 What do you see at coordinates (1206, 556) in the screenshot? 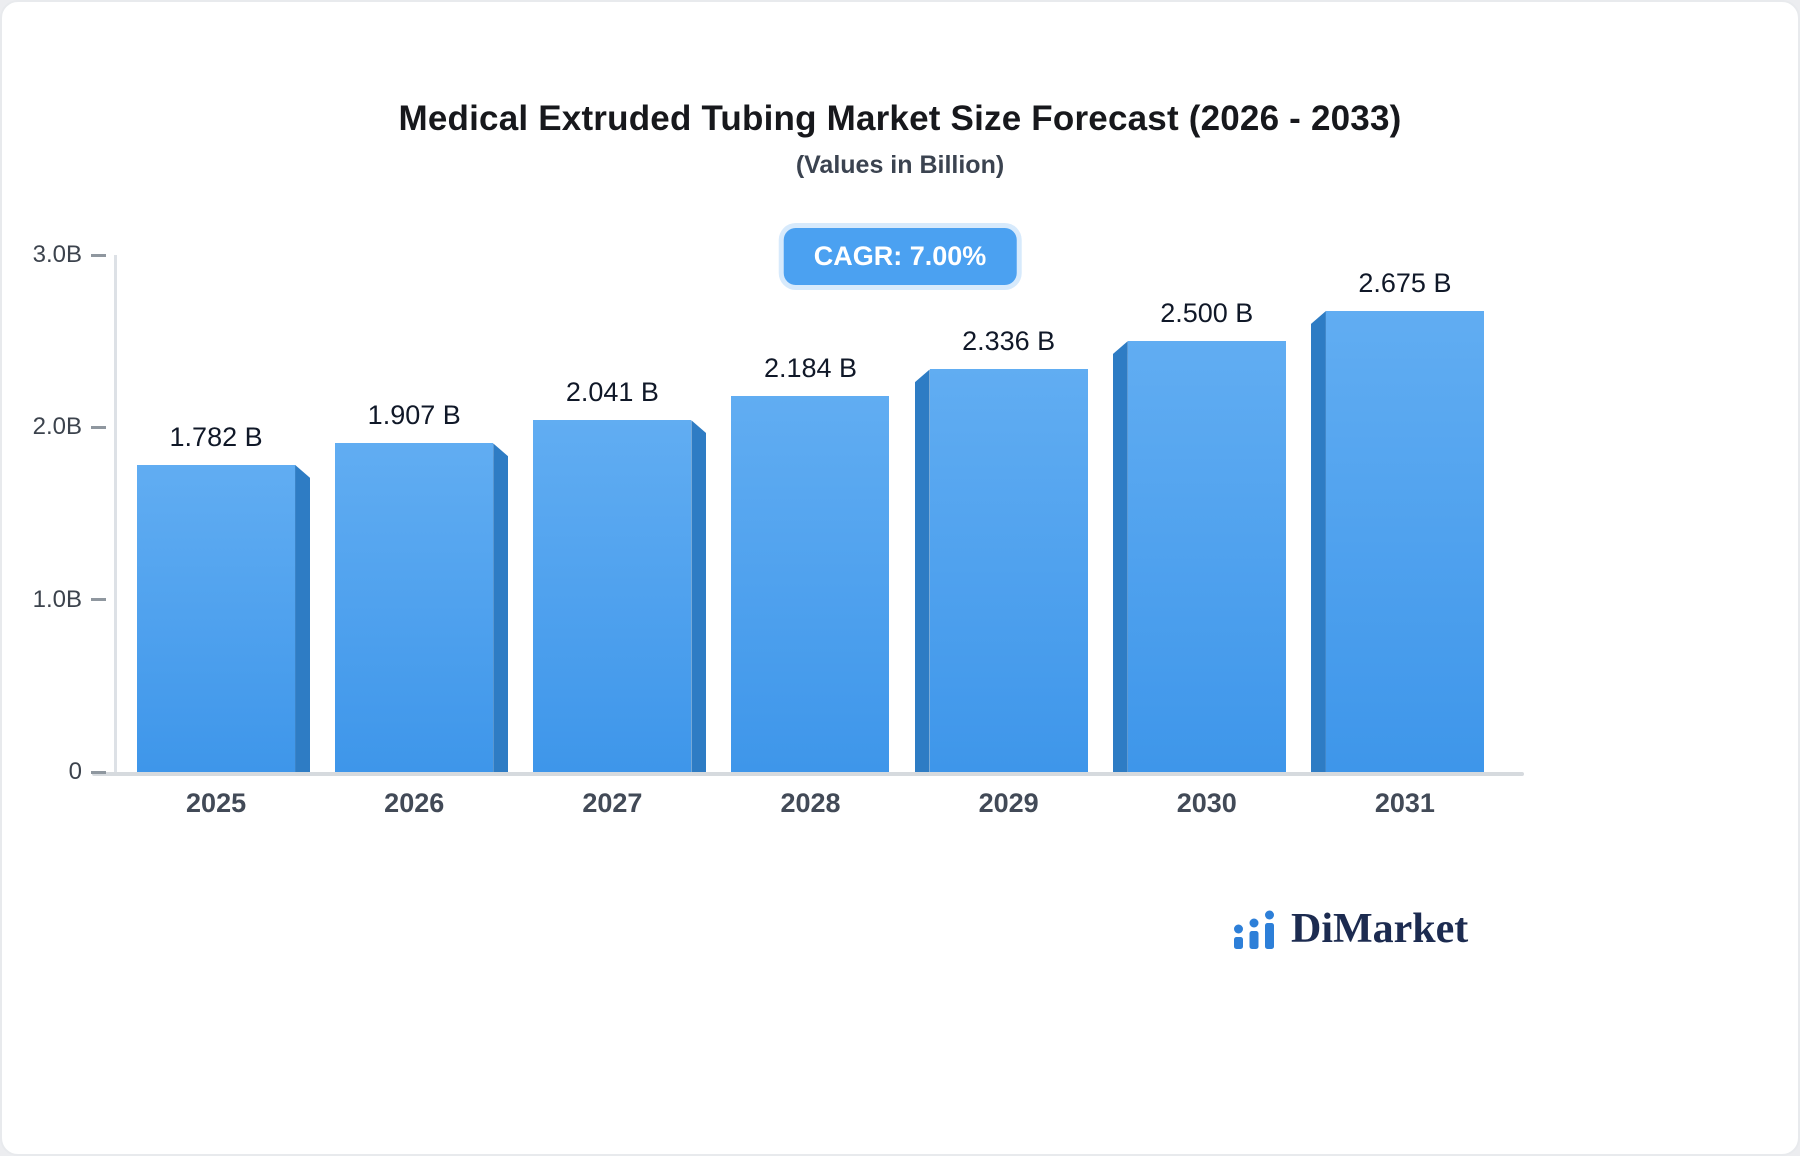
I see `bar-2030` at bounding box center [1206, 556].